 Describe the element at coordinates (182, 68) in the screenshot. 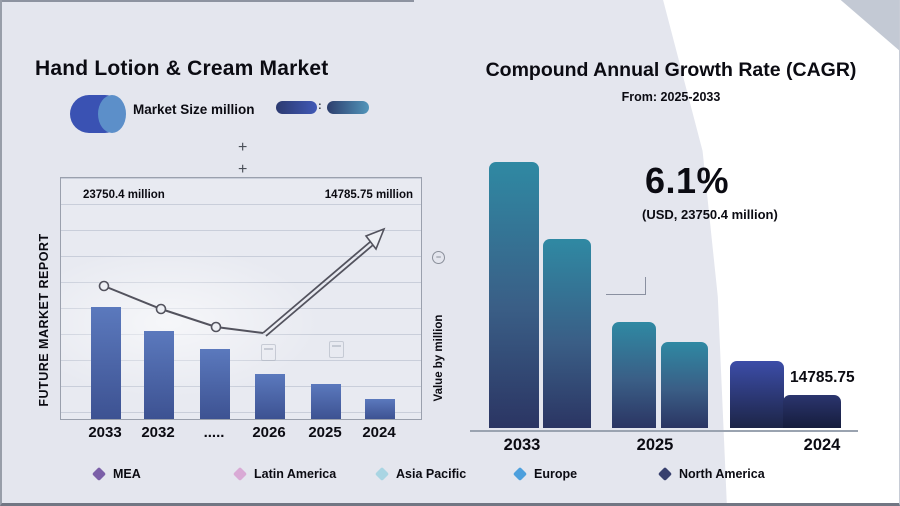

I see `page-title: Hand Lotion & Cream Market` at that location.